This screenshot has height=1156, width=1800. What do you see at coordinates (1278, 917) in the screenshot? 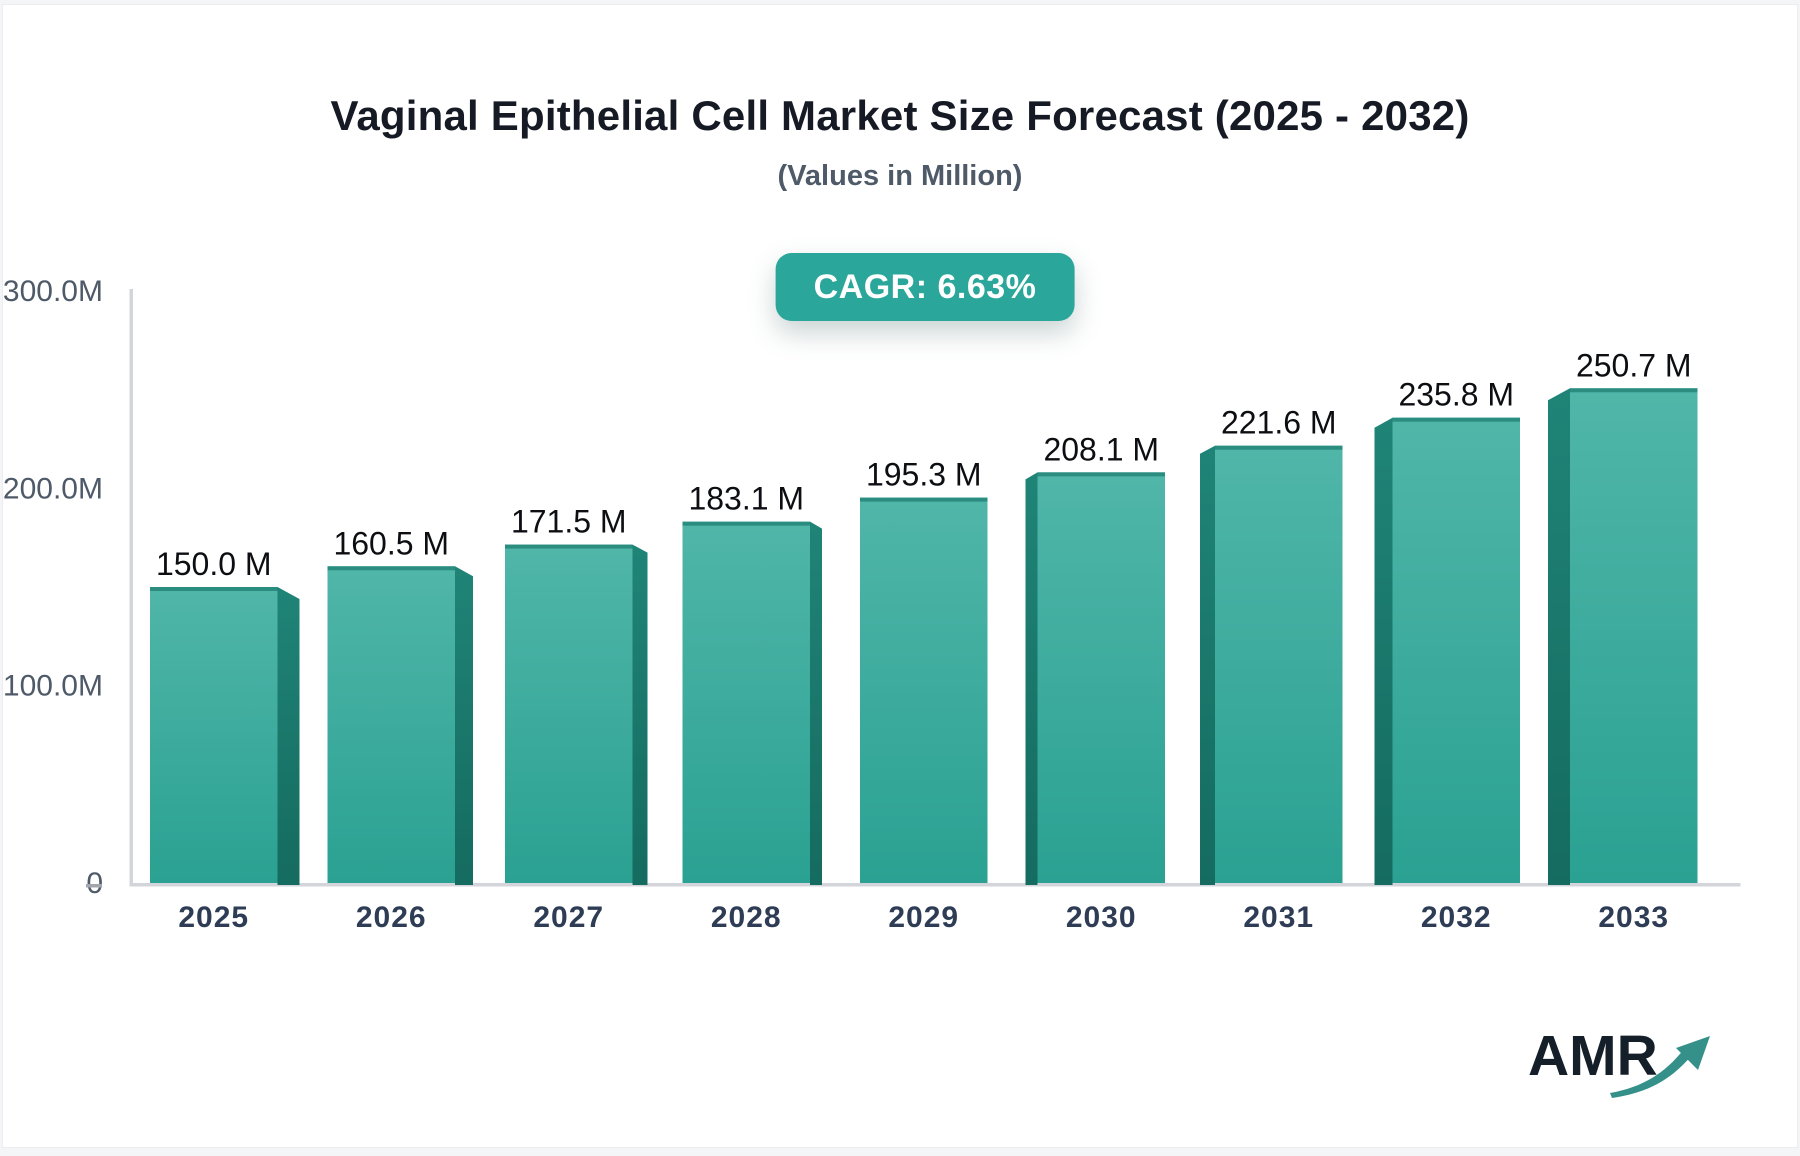
I see `x-axis-tick-label: 2031` at bounding box center [1278, 917].